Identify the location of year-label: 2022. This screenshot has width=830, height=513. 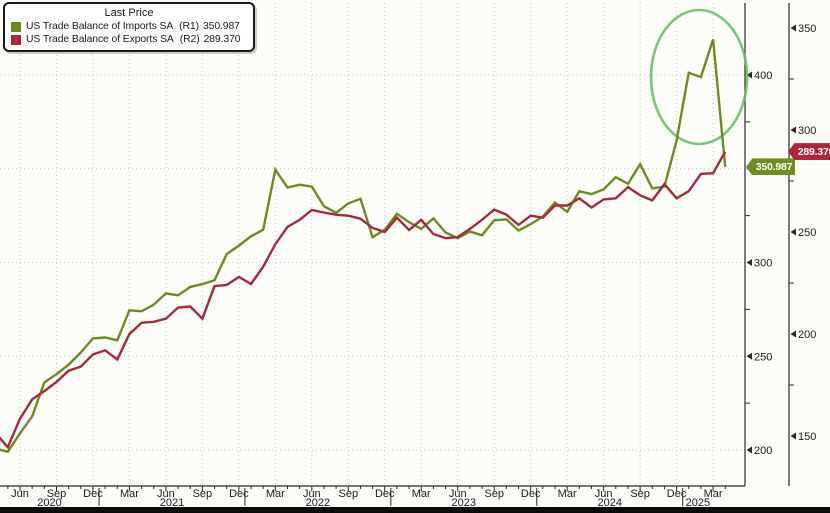
(318, 503).